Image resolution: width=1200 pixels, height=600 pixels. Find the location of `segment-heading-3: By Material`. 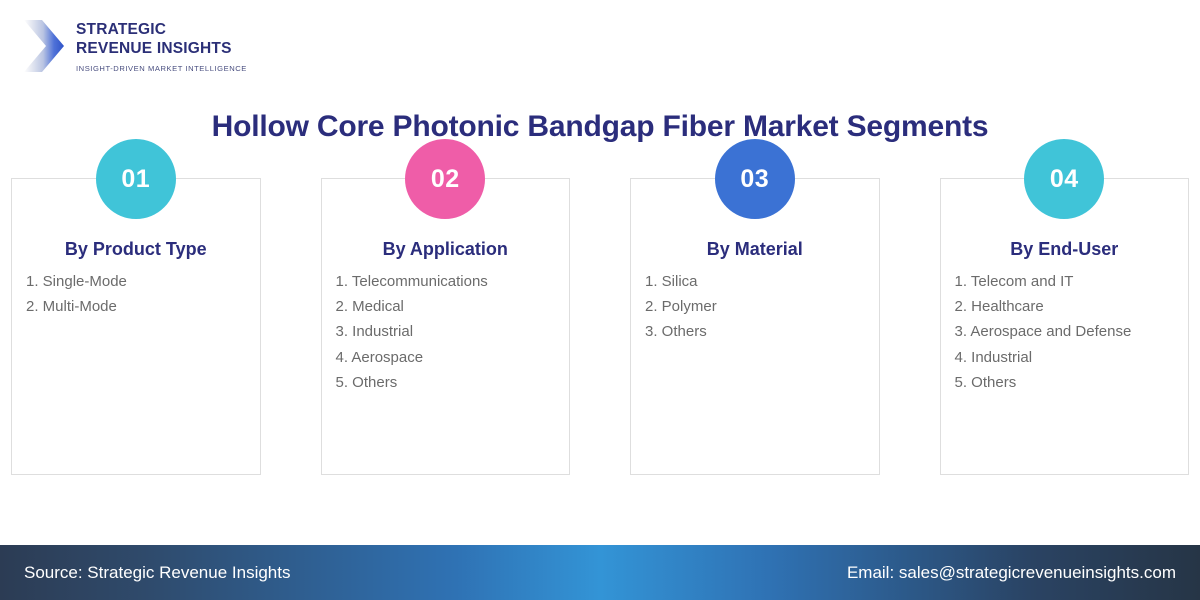

segment-heading-3: By Material is located at coordinates (754, 249).